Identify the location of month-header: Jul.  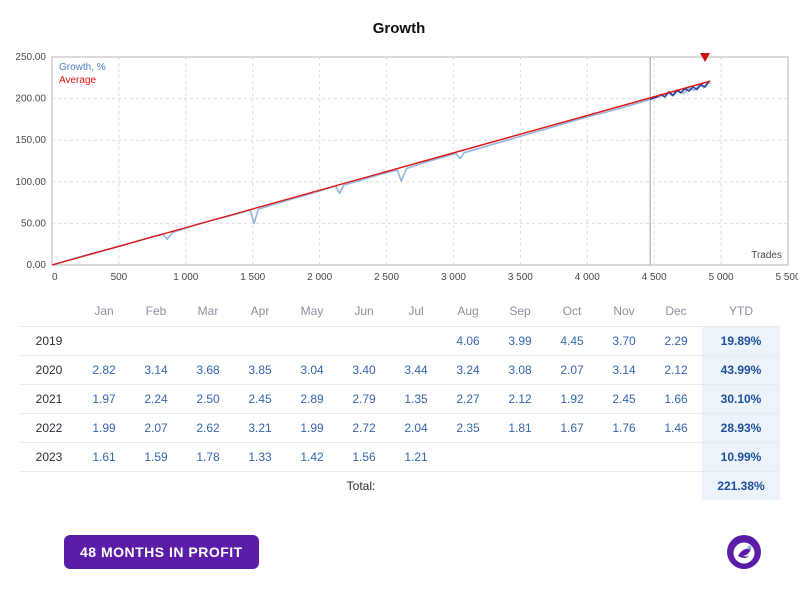
(416, 311).